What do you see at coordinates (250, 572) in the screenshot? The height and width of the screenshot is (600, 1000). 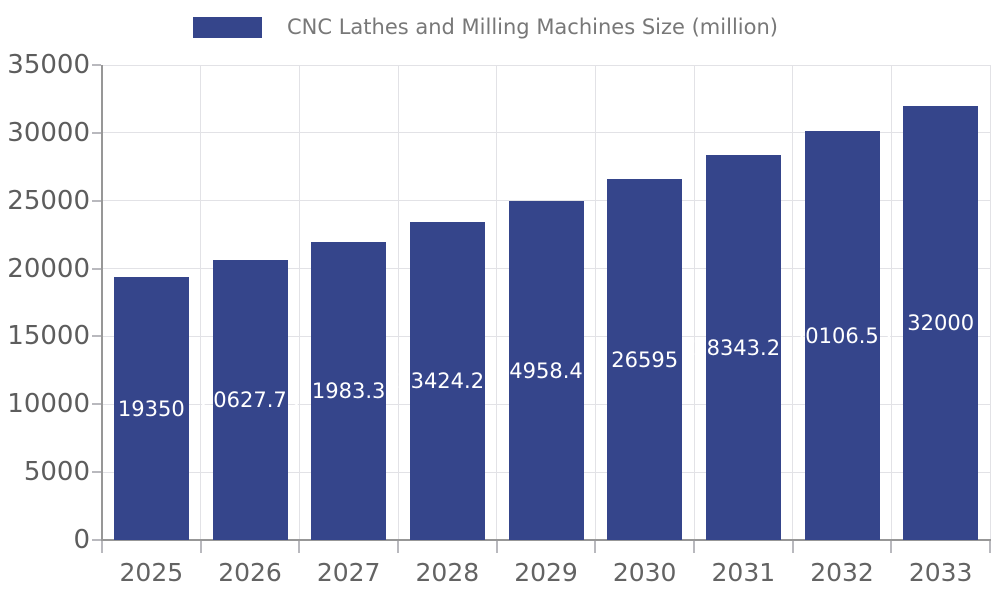 I see `x-axis-tick-label: 2026` at bounding box center [250, 572].